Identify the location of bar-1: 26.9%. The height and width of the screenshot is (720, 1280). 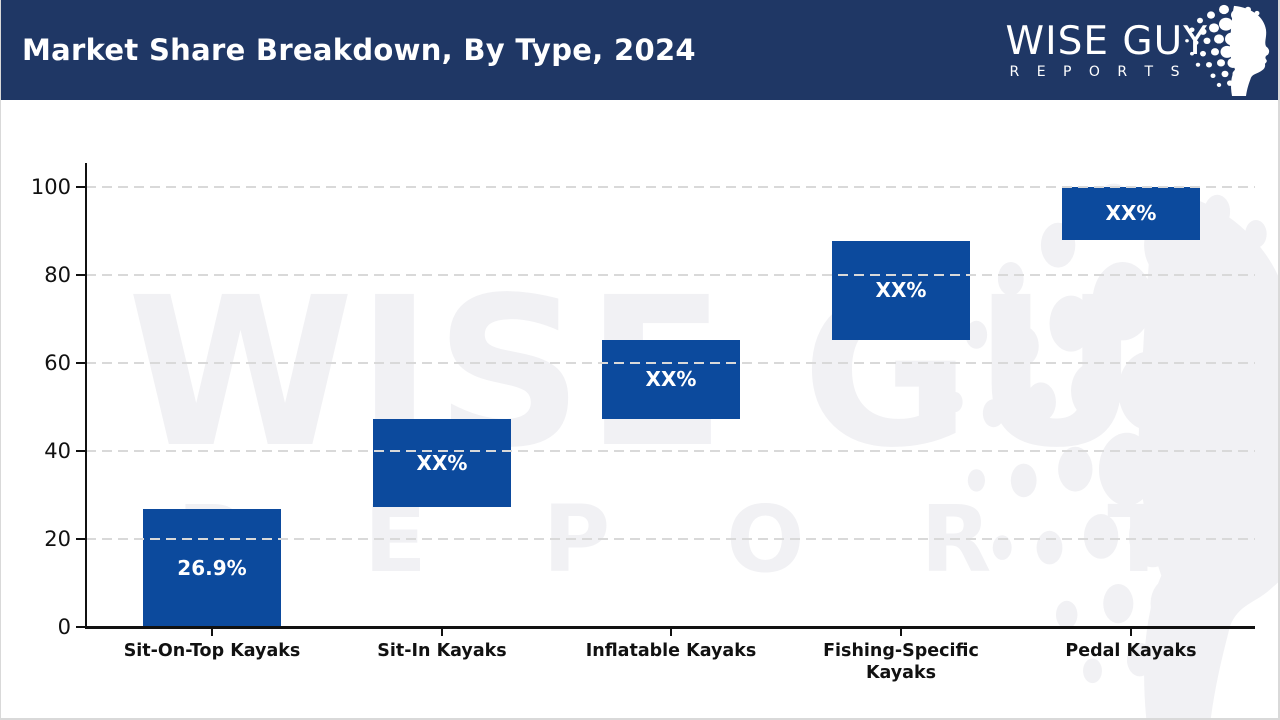
(212, 567).